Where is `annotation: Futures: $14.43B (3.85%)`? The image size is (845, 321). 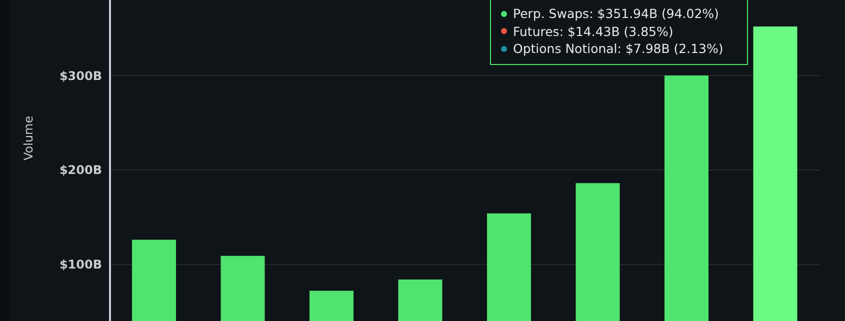
annotation: Futures: $14.43B (3.85%) is located at coordinates (593, 31).